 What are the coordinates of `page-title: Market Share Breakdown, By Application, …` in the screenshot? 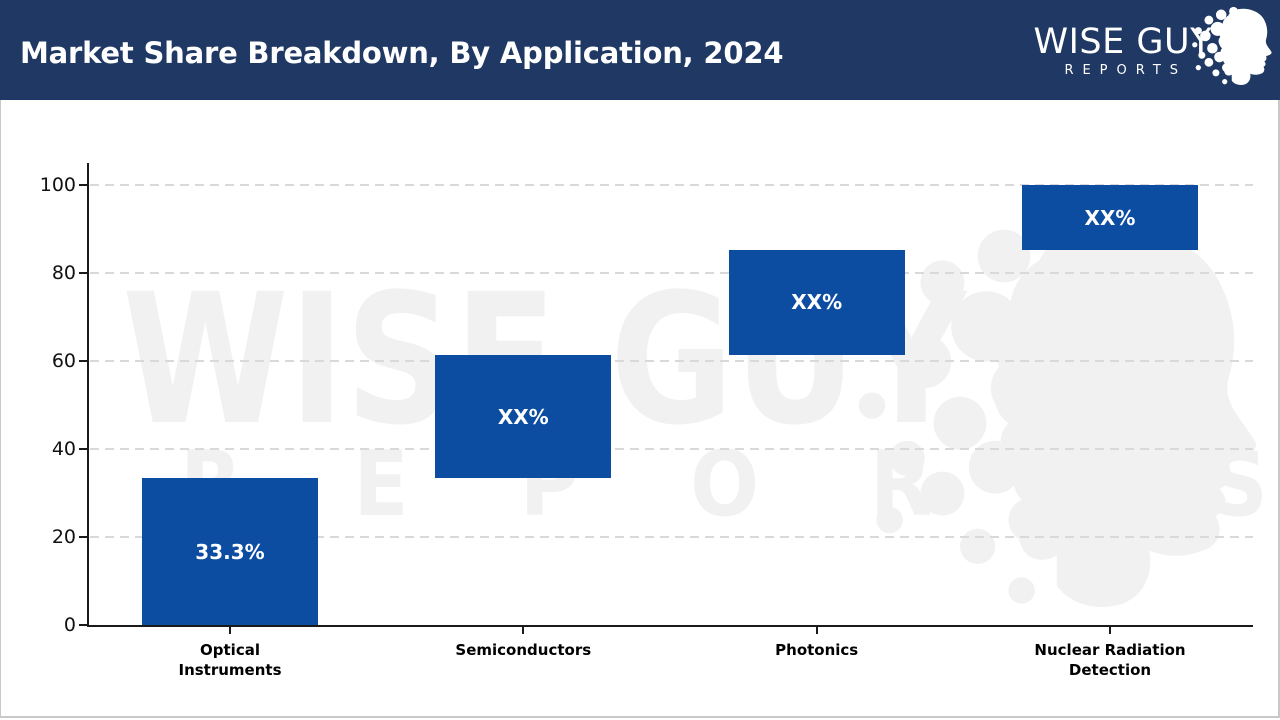 It's located at (402, 53).